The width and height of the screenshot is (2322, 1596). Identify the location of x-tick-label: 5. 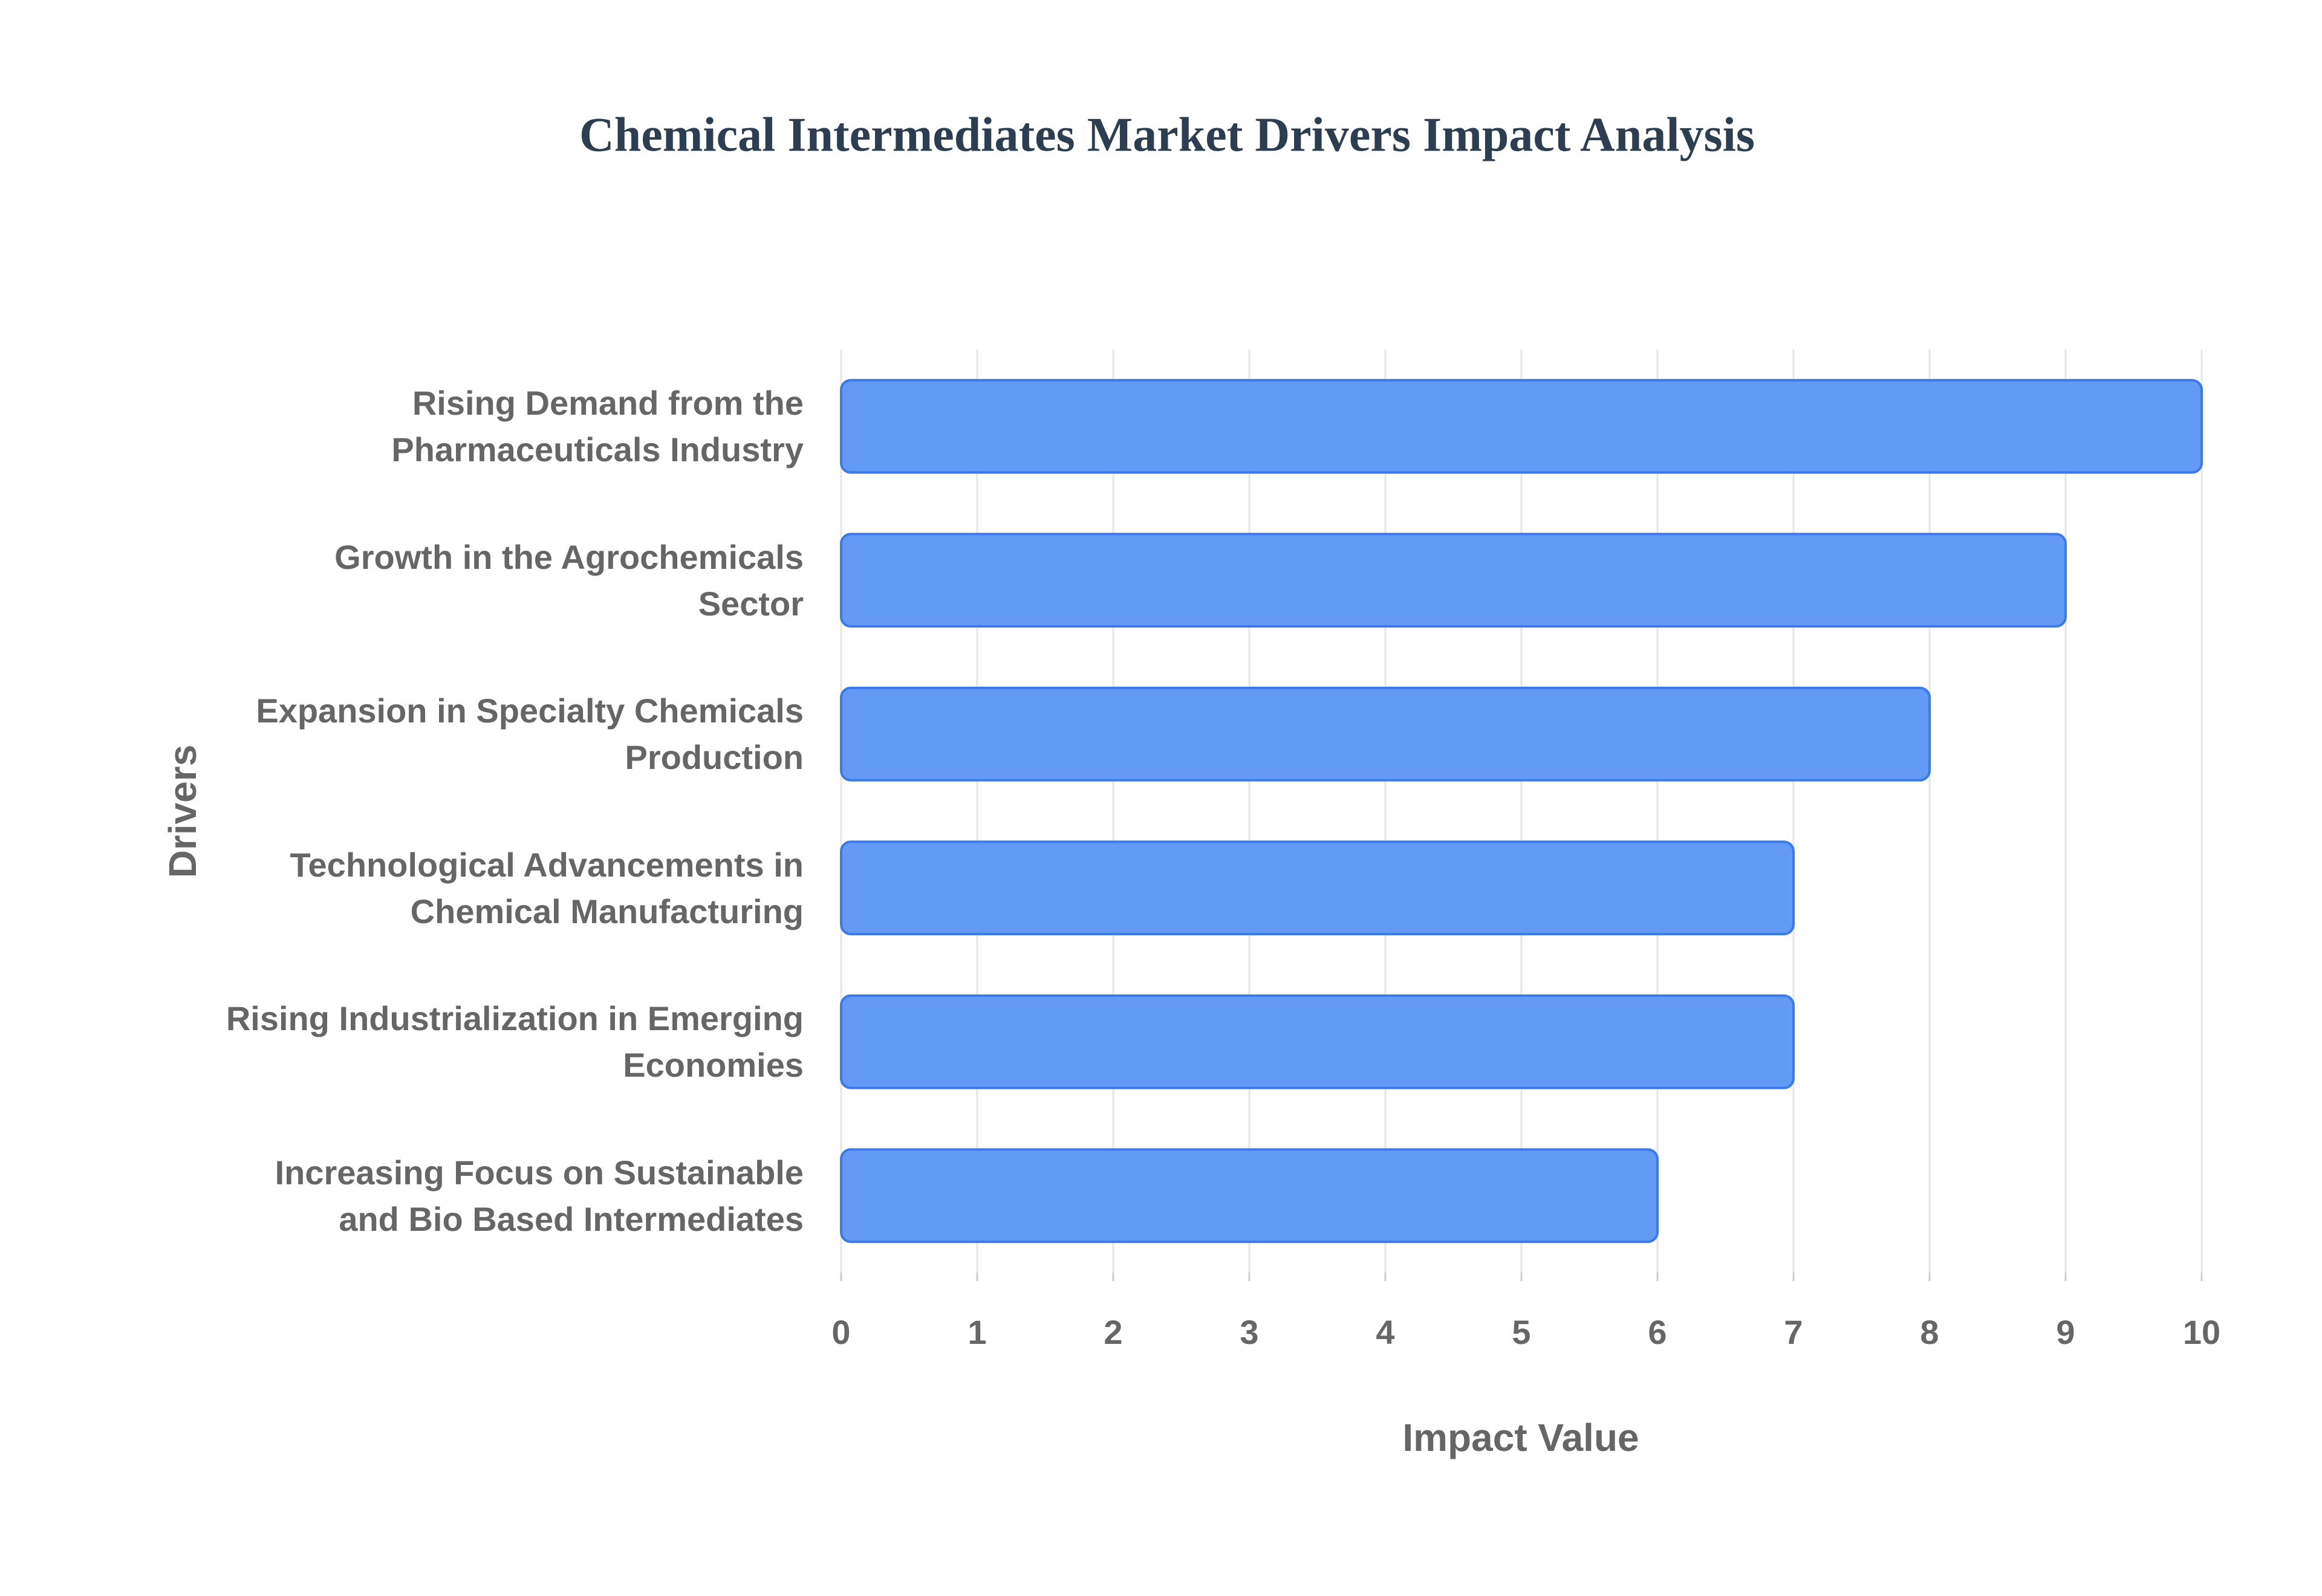
(1521, 1332).